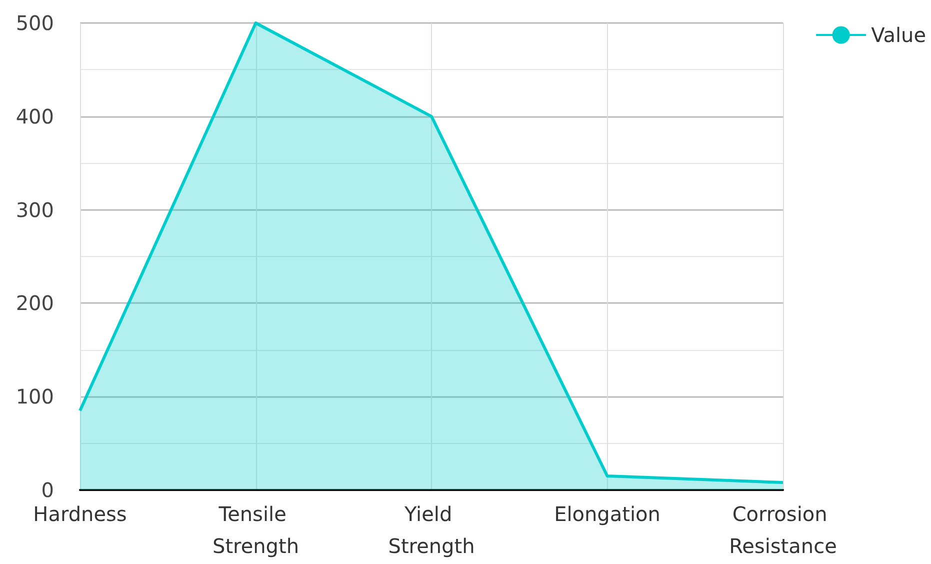 The image size is (931, 564). What do you see at coordinates (256, 530) in the screenshot?
I see `x-tick-label: Tensile Strength` at bounding box center [256, 530].